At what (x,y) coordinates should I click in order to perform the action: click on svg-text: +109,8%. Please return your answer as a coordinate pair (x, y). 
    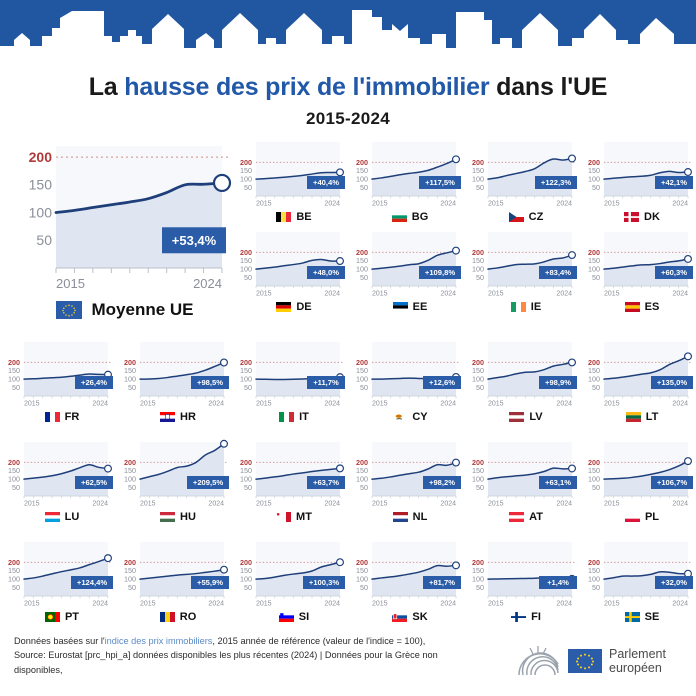
    Looking at the image, I should click on (440, 272).